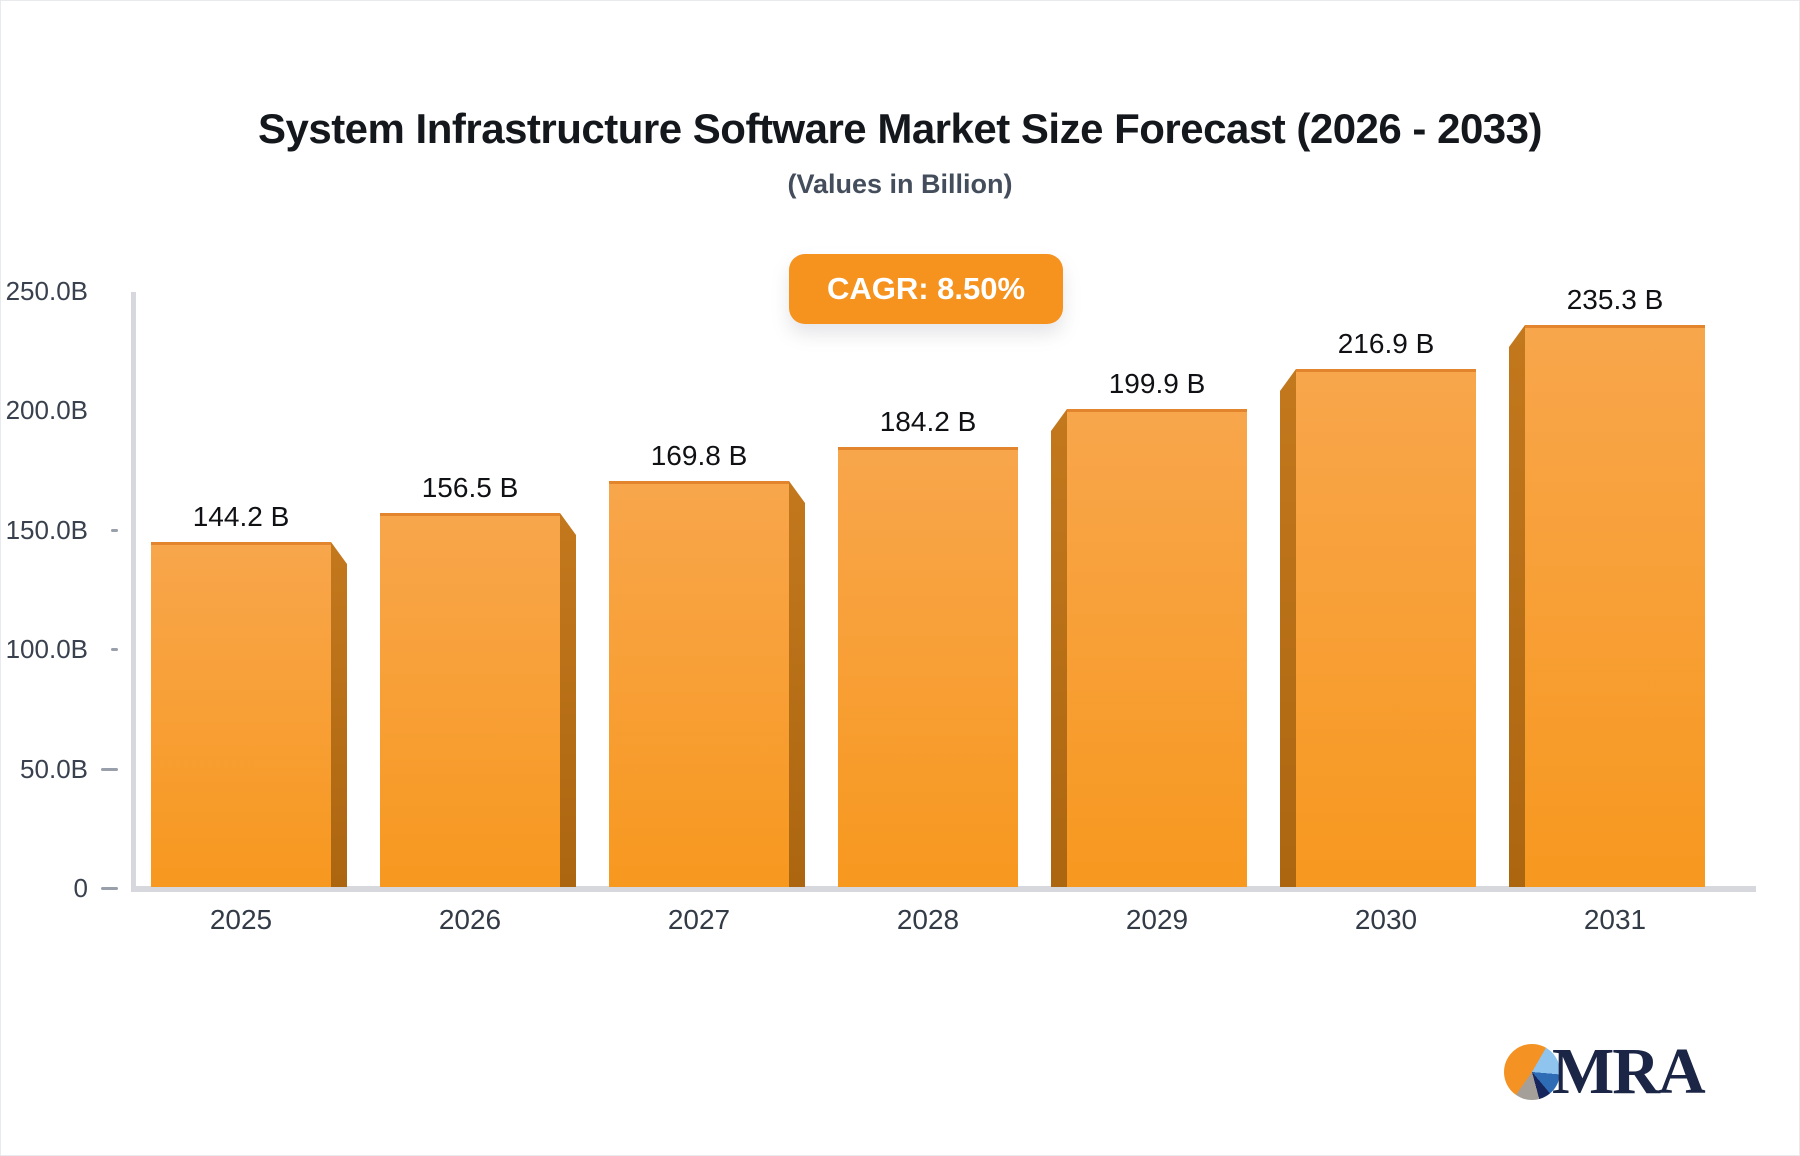  I want to click on x-axis-label: 2026, so click(470, 919).